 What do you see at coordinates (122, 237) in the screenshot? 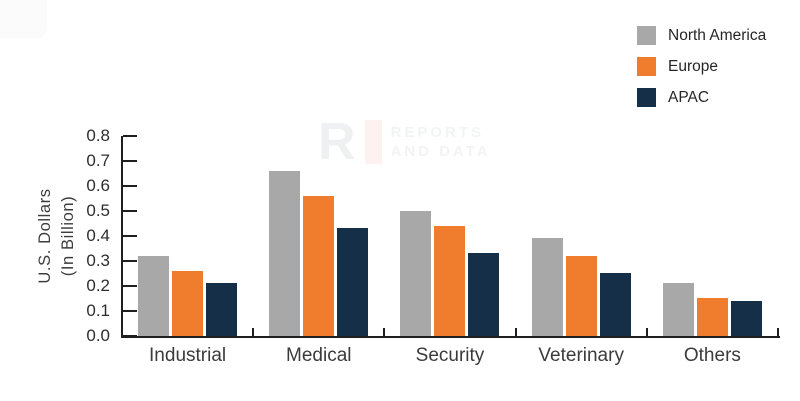
I see `y-axis-line` at bounding box center [122, 237].